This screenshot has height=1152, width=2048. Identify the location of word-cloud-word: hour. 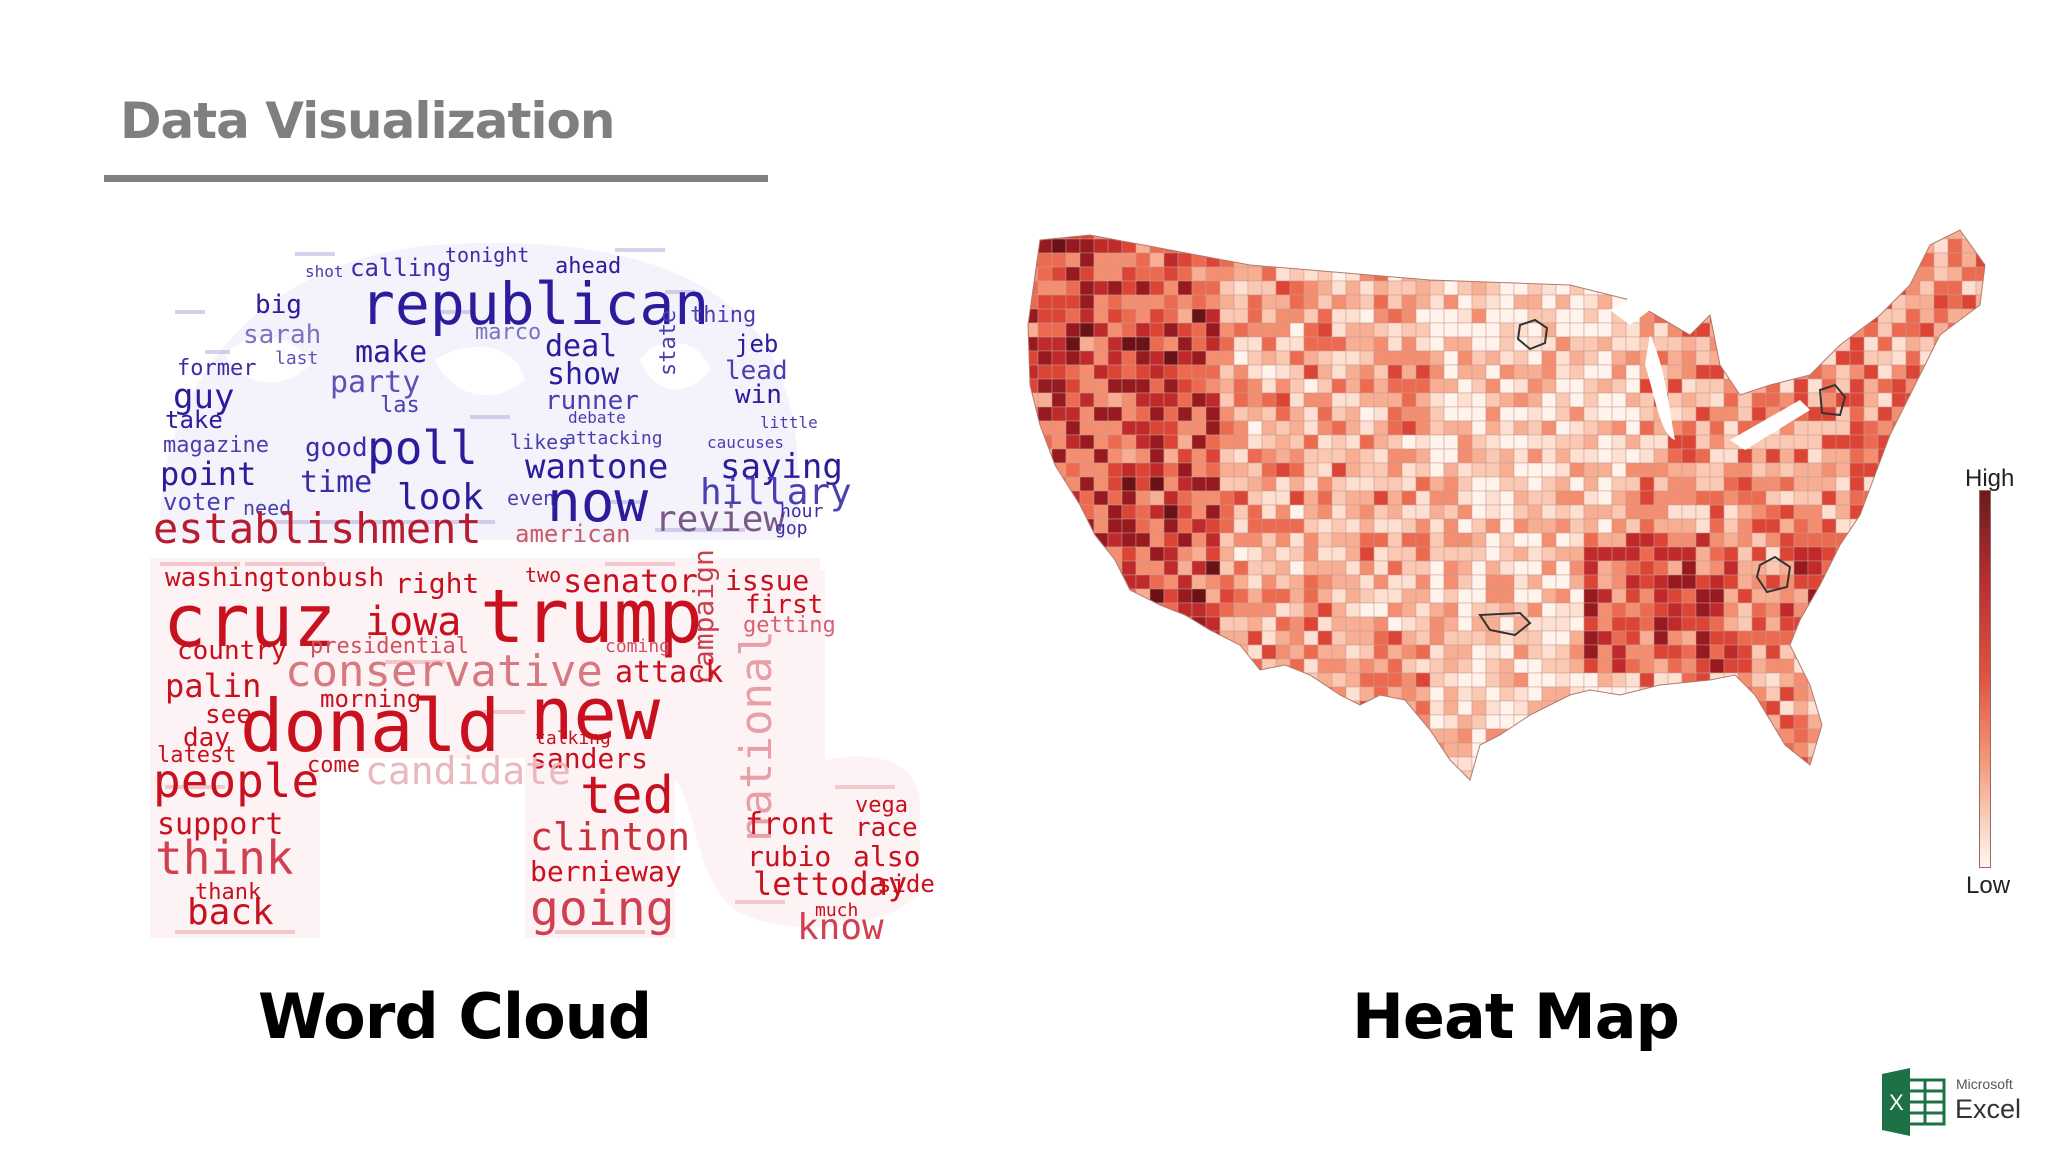
(802, 511).